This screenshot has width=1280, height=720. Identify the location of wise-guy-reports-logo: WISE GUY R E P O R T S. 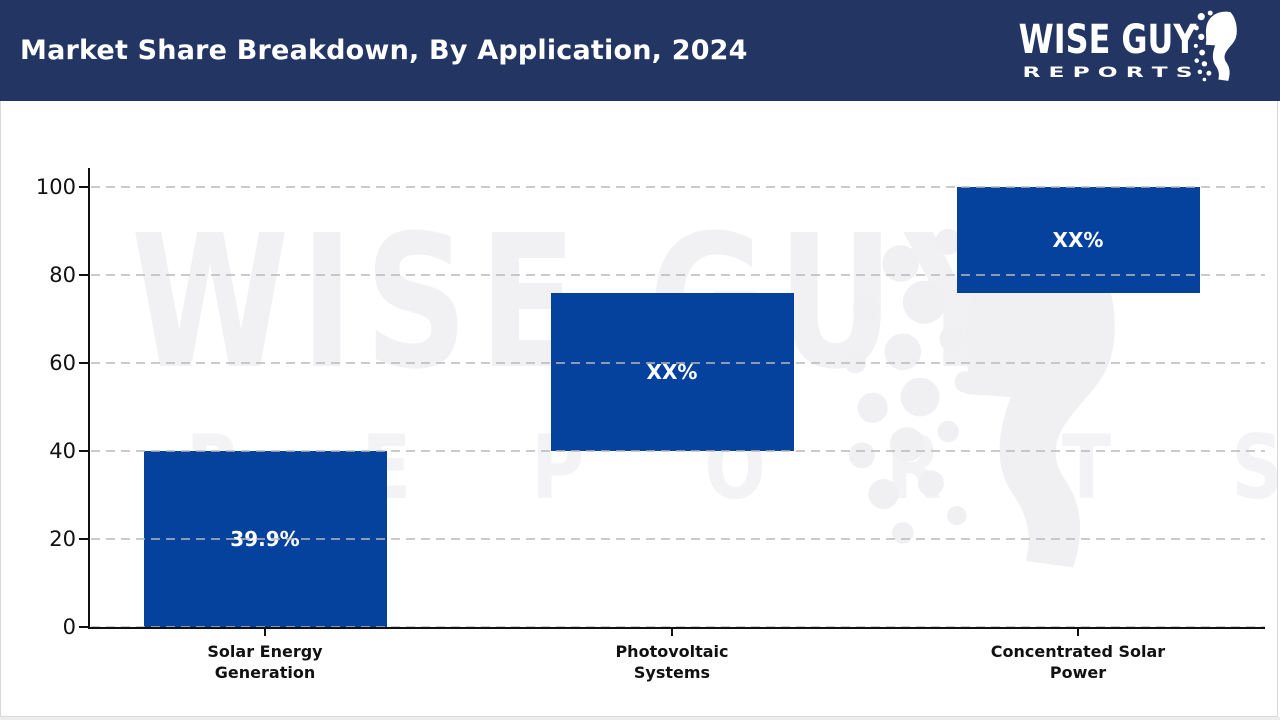
(1128, 45).